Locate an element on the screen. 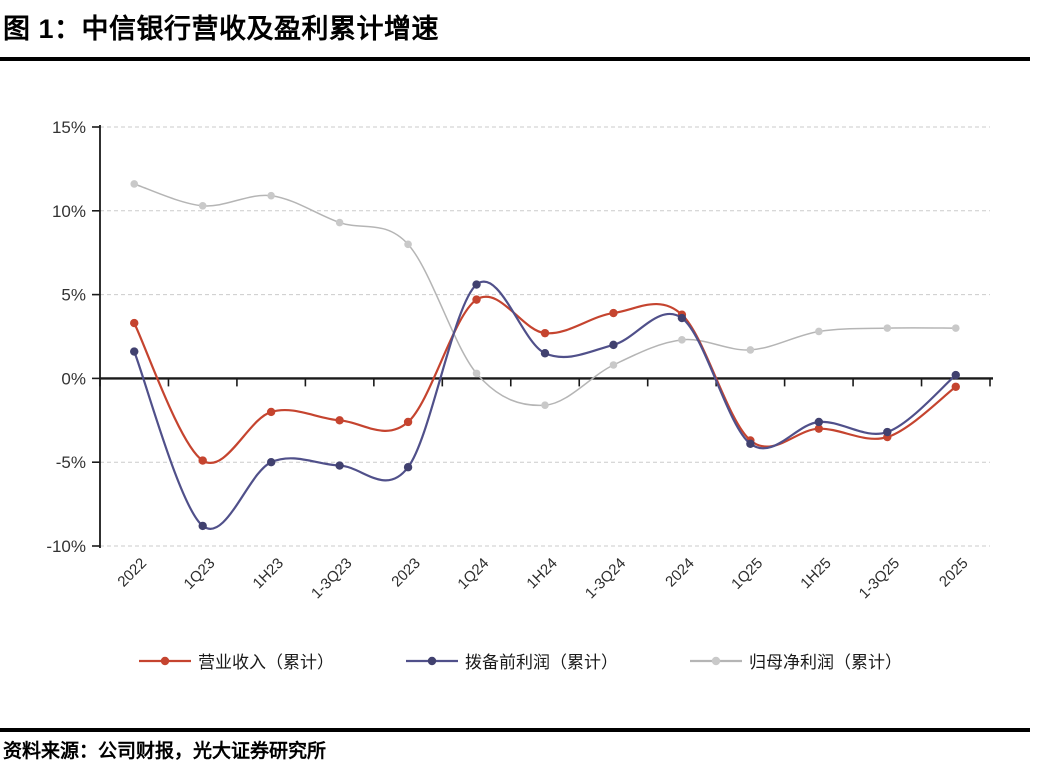 The height and width of the screenshot is (768, 1041). y-tick-label: 10% is located at coordinates (69, 211).